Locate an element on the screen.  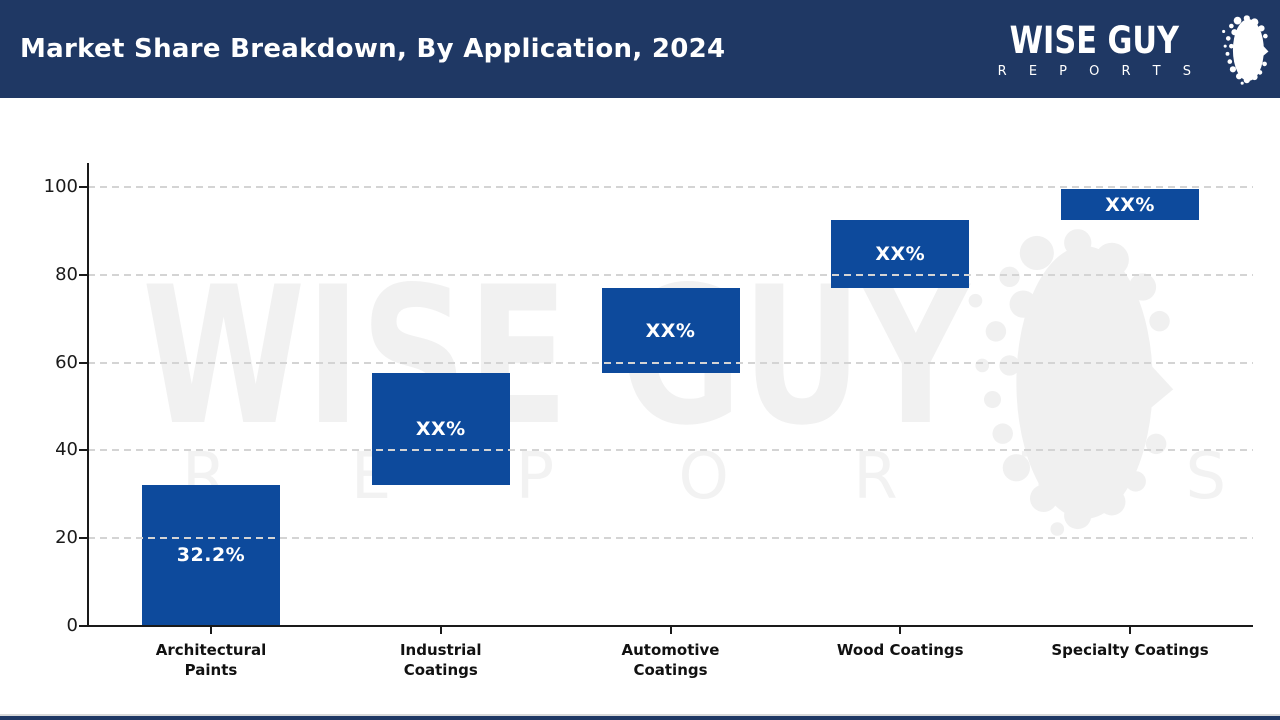
y-axis-spine is located at coordinates (88, 395).